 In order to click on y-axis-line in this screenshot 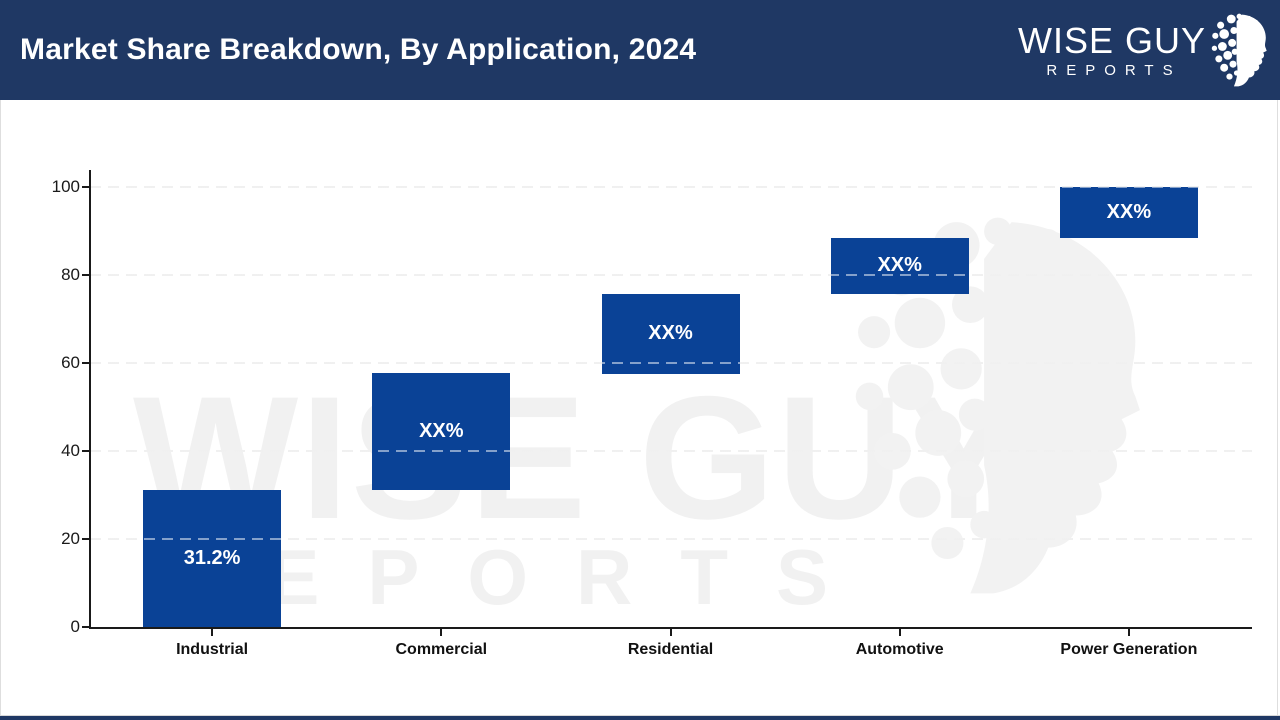, I will do `click(90, 399)`.